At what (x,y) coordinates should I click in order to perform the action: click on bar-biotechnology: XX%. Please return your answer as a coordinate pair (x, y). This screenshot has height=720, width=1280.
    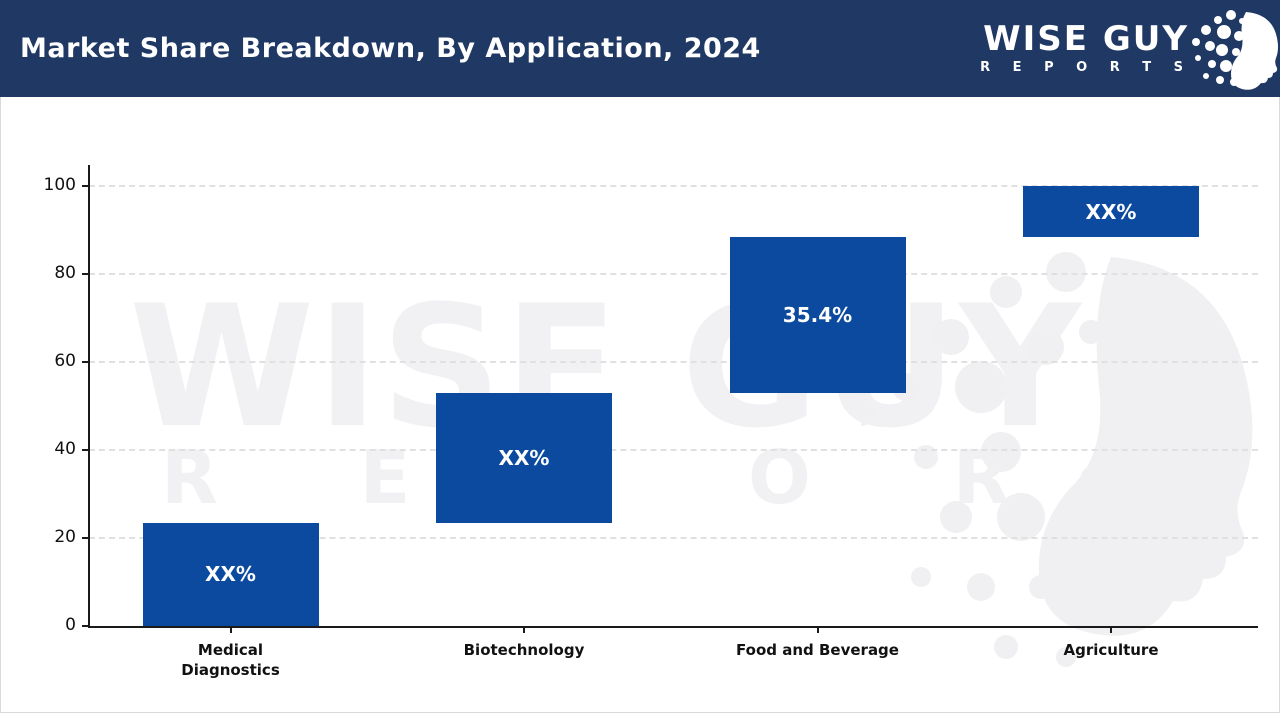
    Looking at the image, I should click on (524, 457).